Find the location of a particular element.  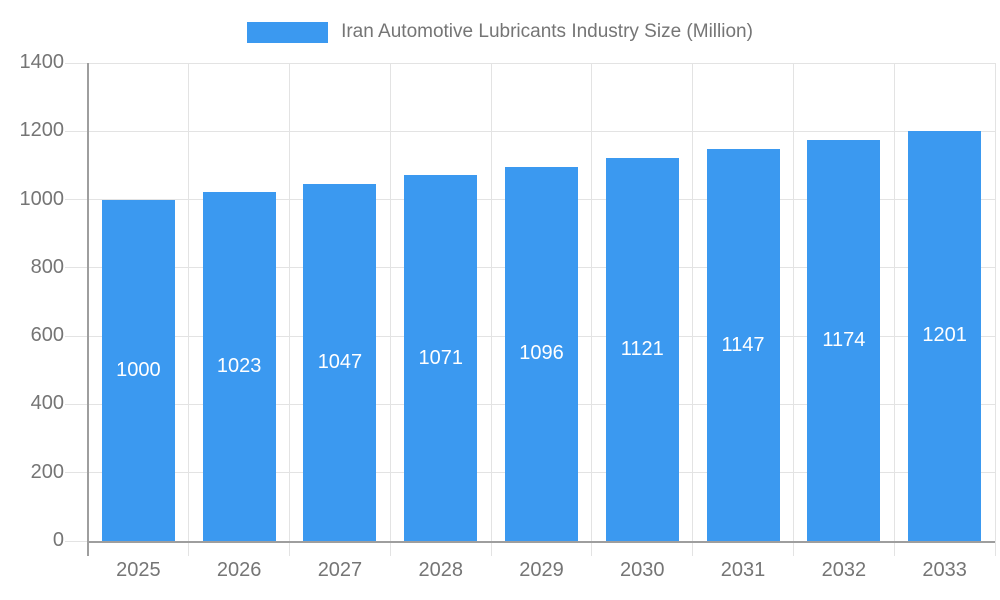

bar-value-label: 1071 is located at coordinates (440, 357).